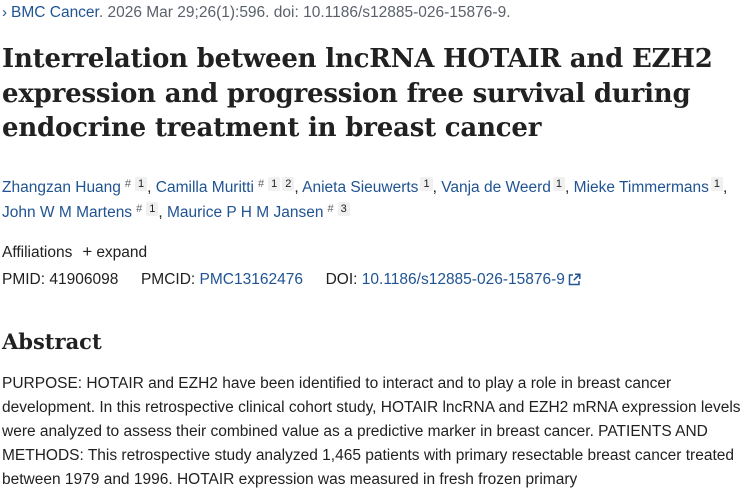 This screenshot has width=750, height=500. Describe the element at coordinates (24, 279) in the screenshot. I see `pmid-label: PMID:` at that location.